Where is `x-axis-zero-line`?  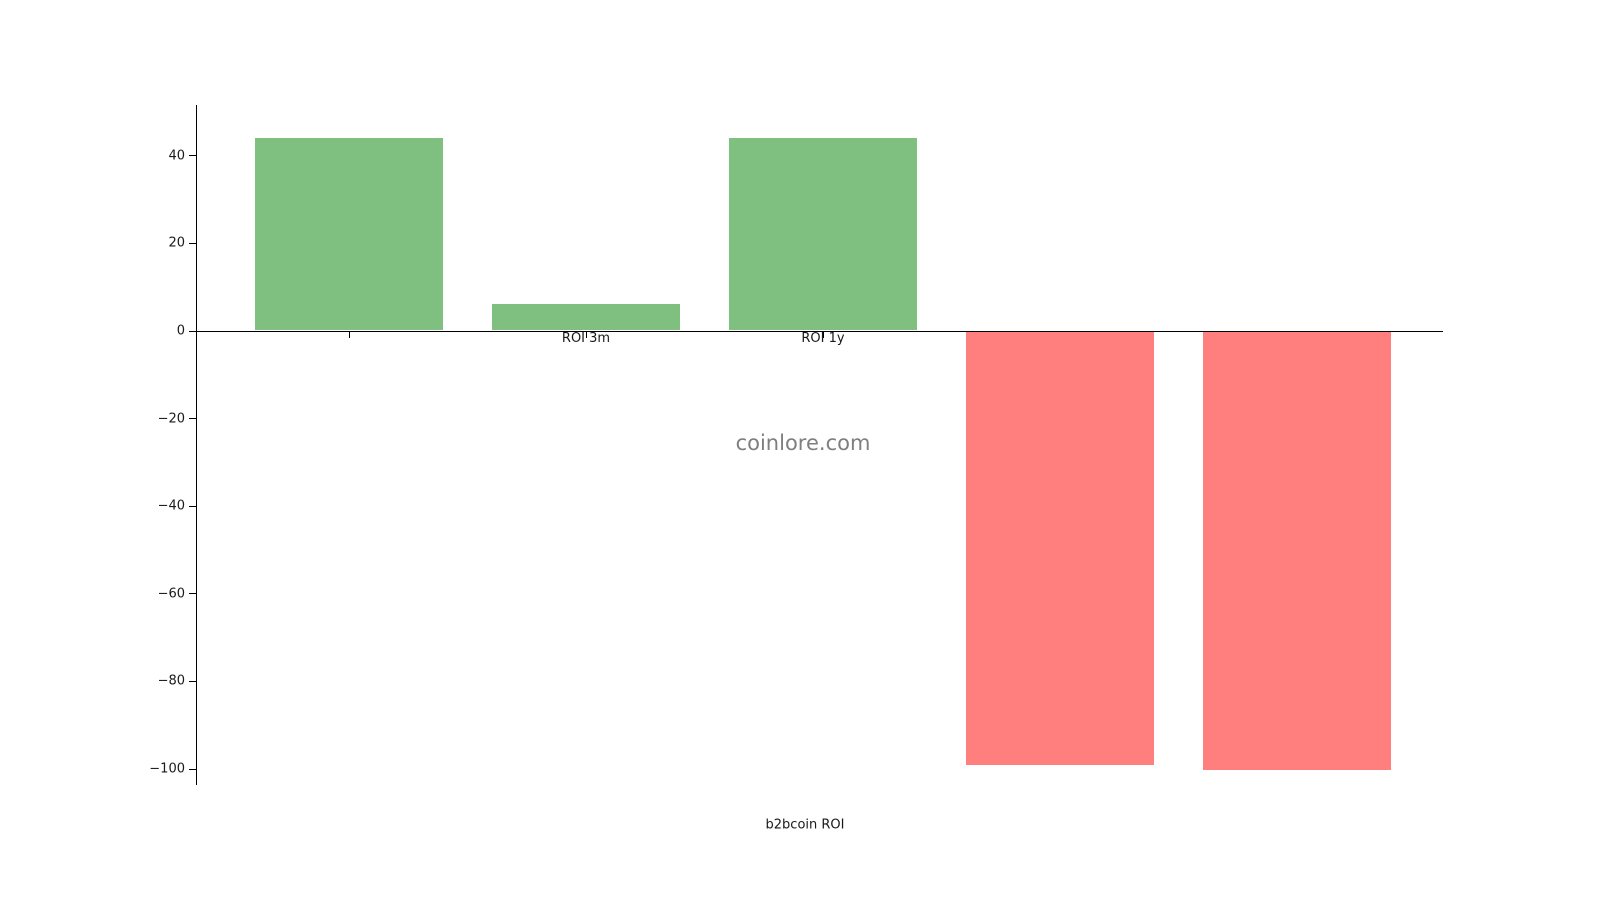
x-axis-zero-line is located at coordinates (819, 331).